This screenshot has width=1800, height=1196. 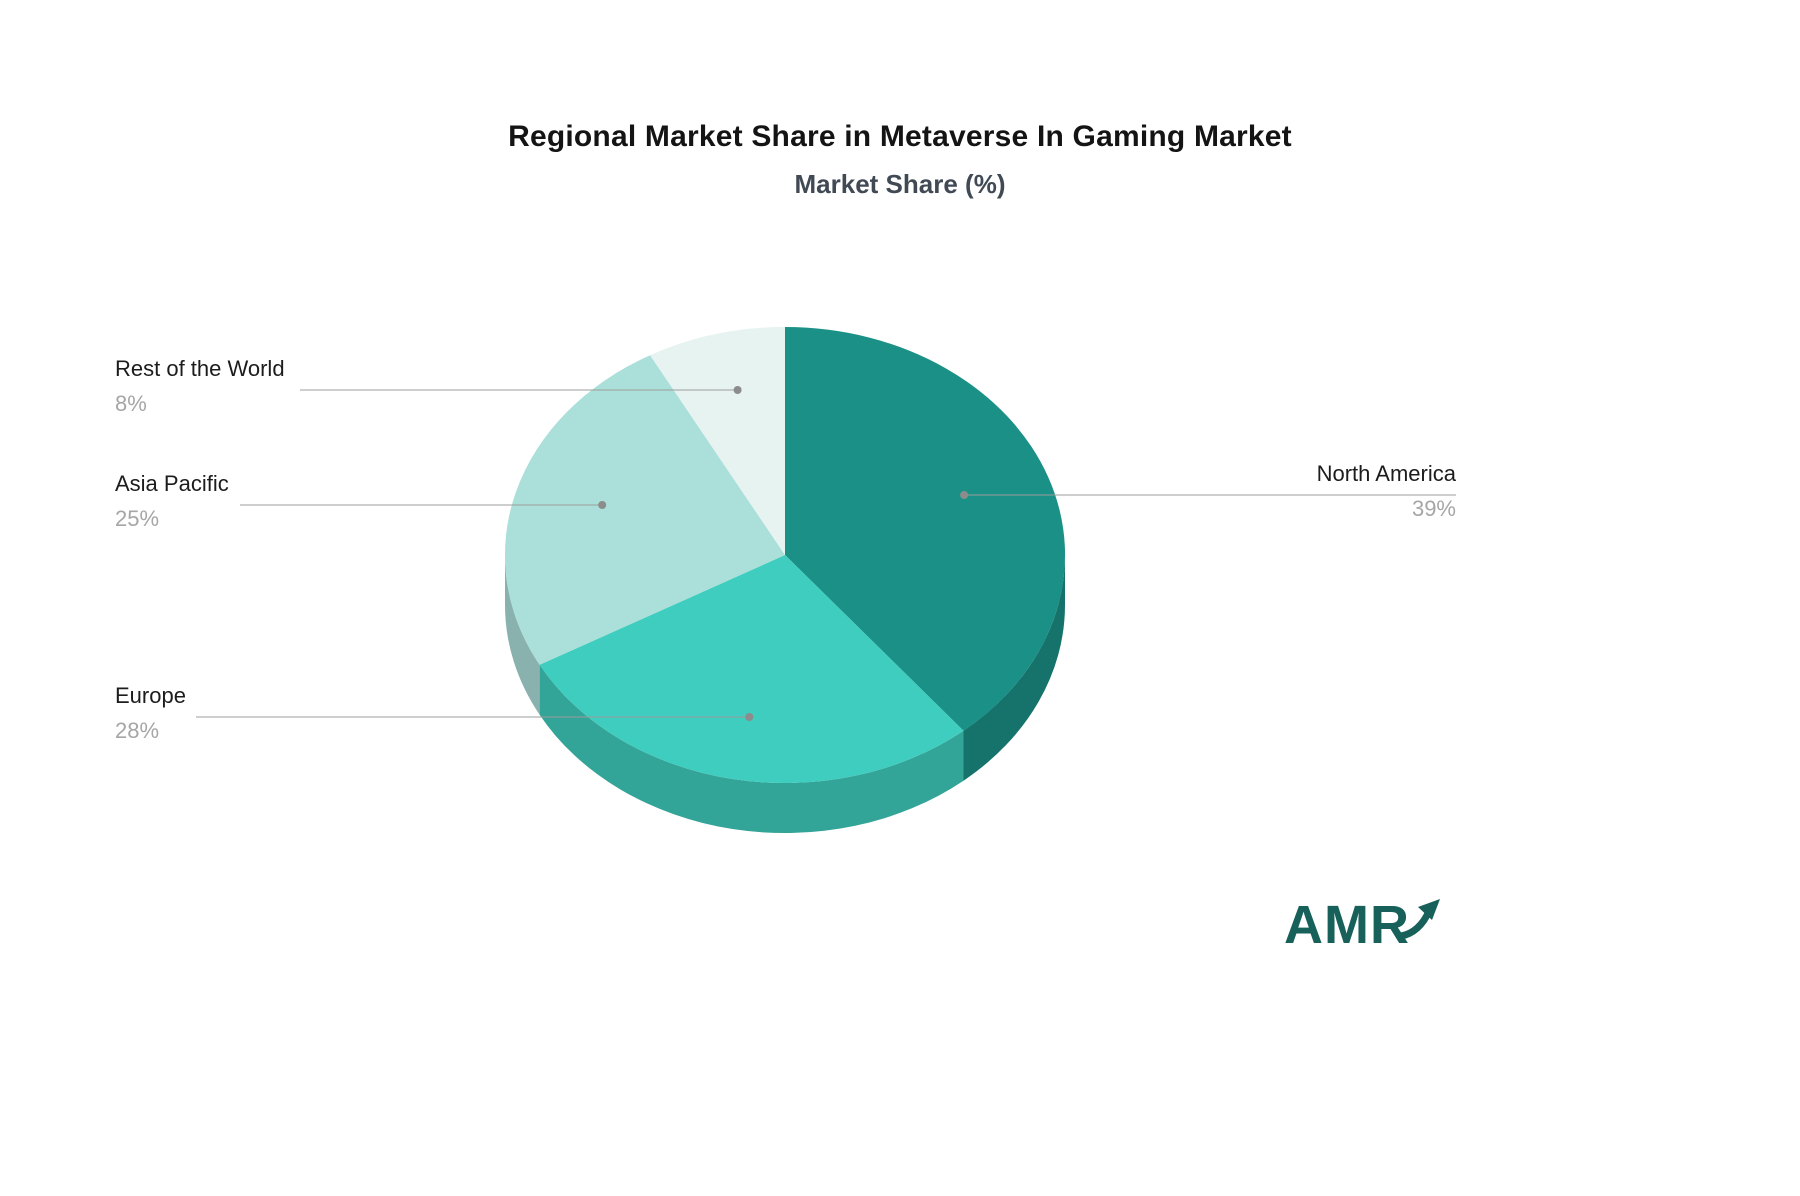 I want to click on leader-dot-north-america, so click(x=964, y=495).